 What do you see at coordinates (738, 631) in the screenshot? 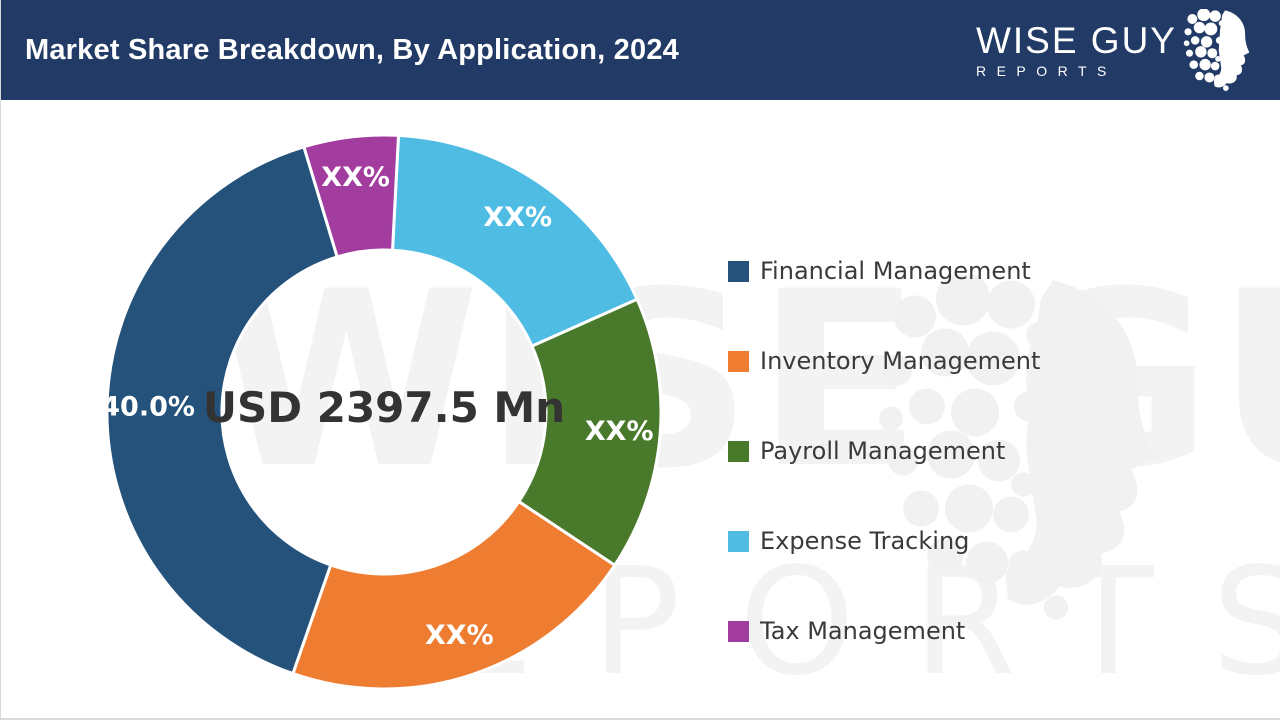
I see `legend-swatch-tax-management` at bounding box center [738, 631].